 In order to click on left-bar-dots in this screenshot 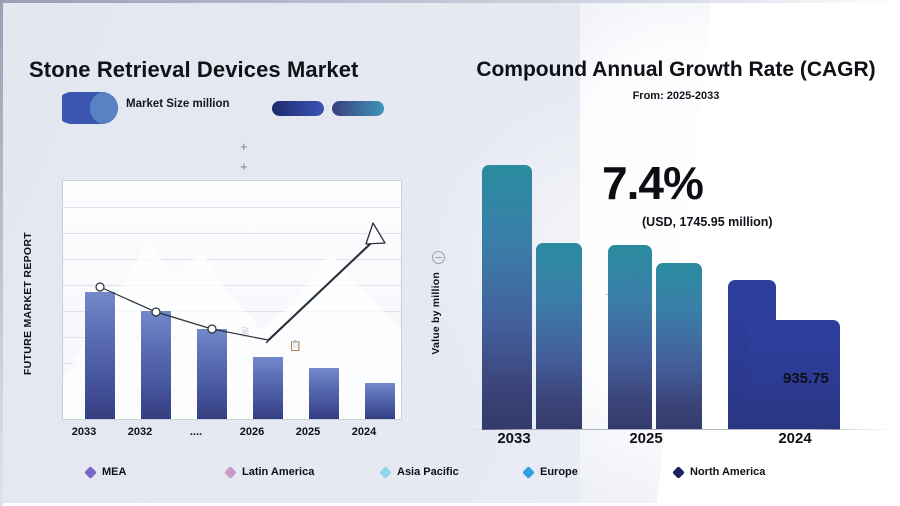, I will do `click(212, 374)`.